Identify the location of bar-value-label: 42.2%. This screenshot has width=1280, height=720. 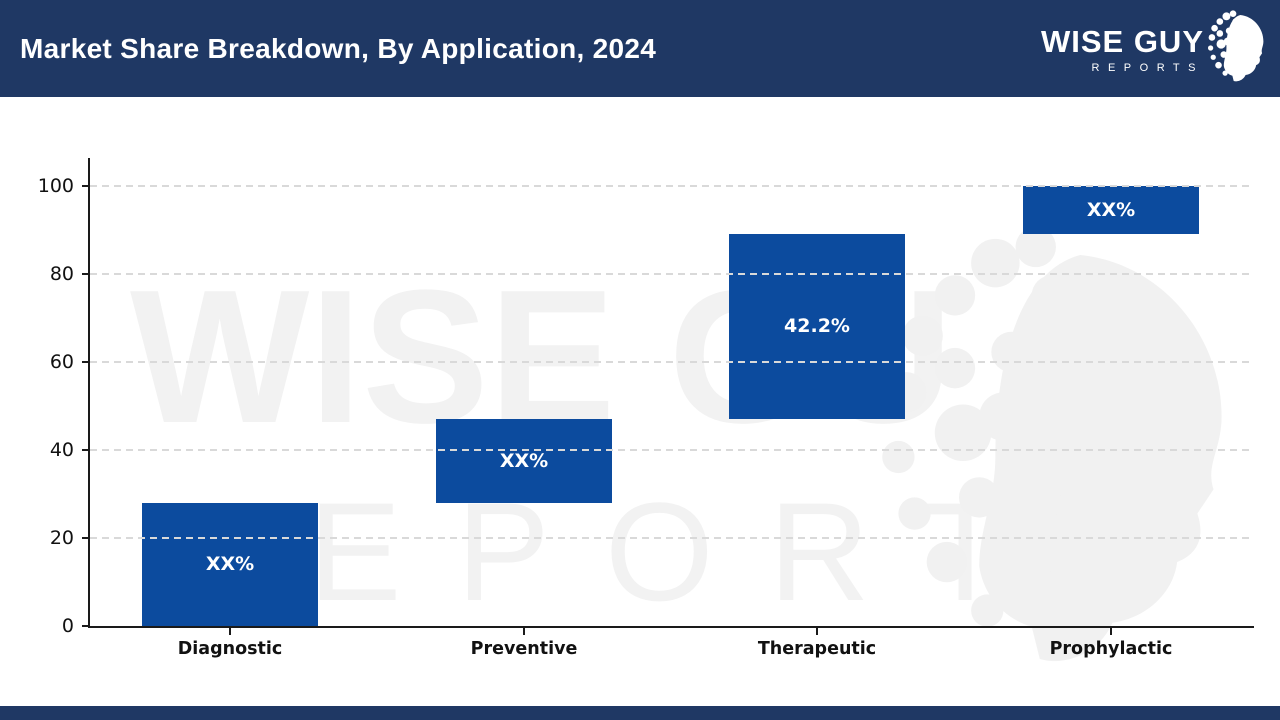
(817, 326).